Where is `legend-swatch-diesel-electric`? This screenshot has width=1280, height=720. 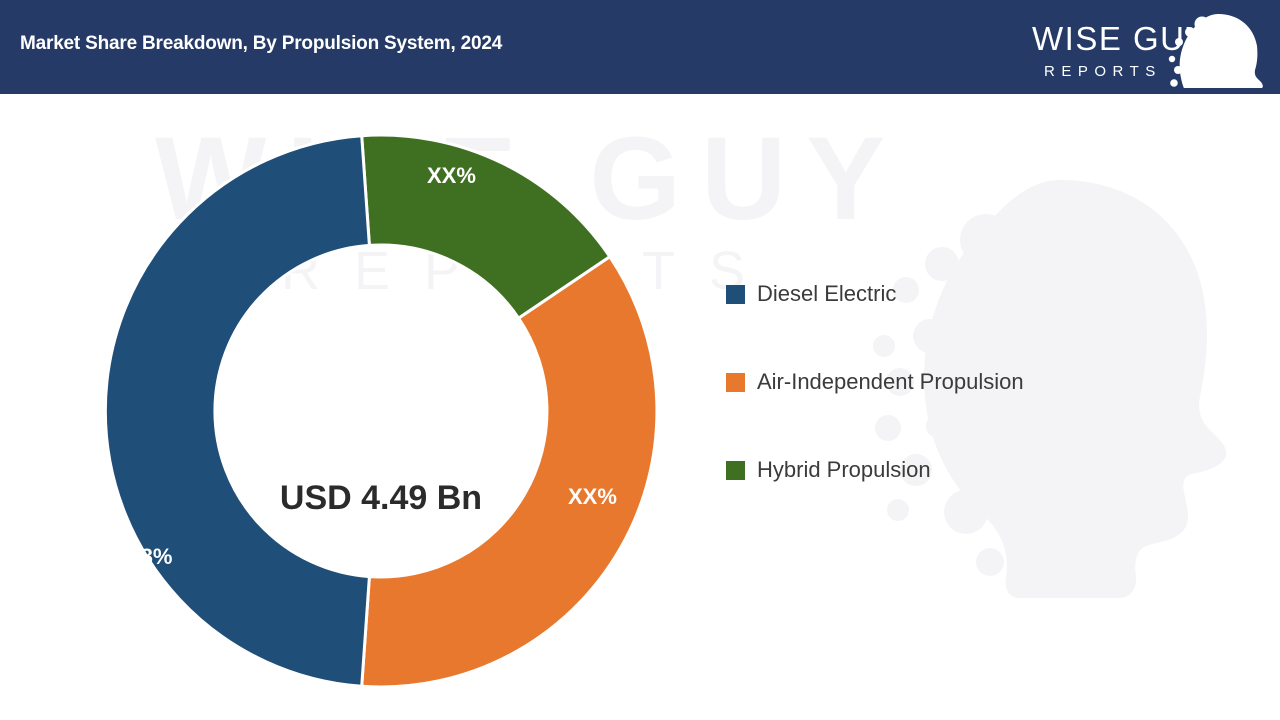
legend-swatch-diesel-electric is located at coordinates (735, 294).